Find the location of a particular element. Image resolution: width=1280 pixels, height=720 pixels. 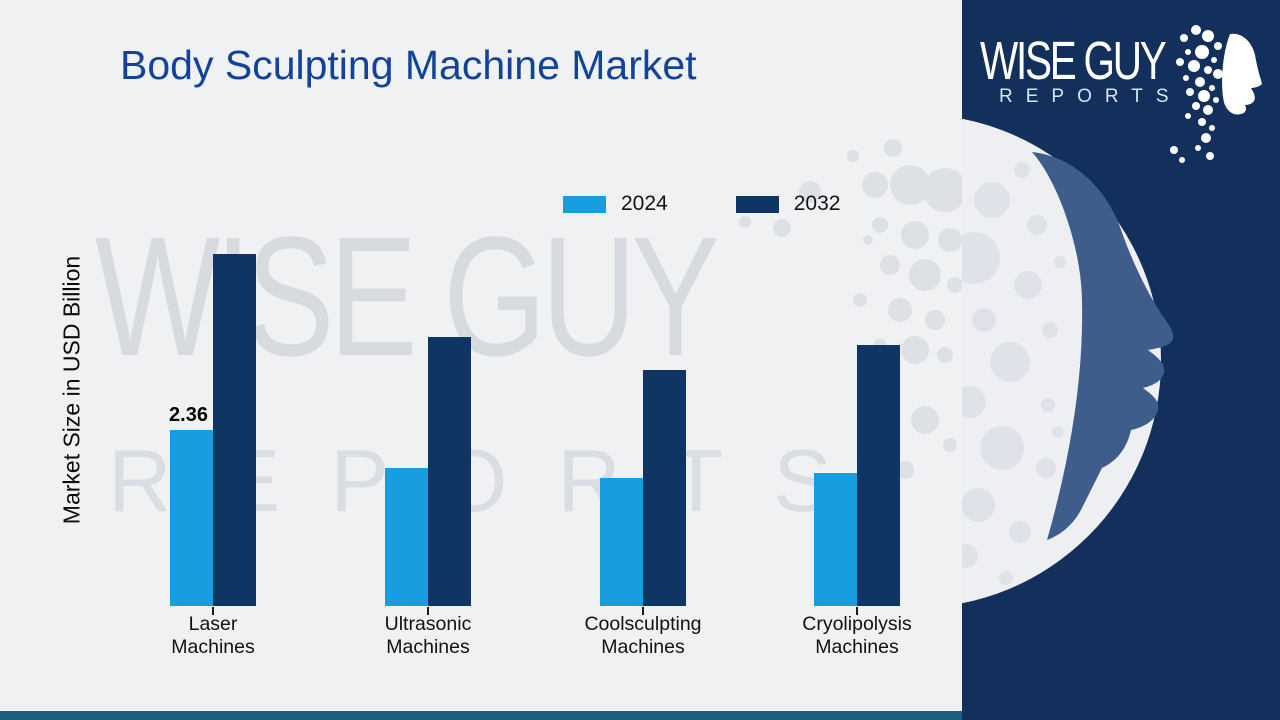

brand-reports-label: REPORTS is located at coordinates (1090, 96).